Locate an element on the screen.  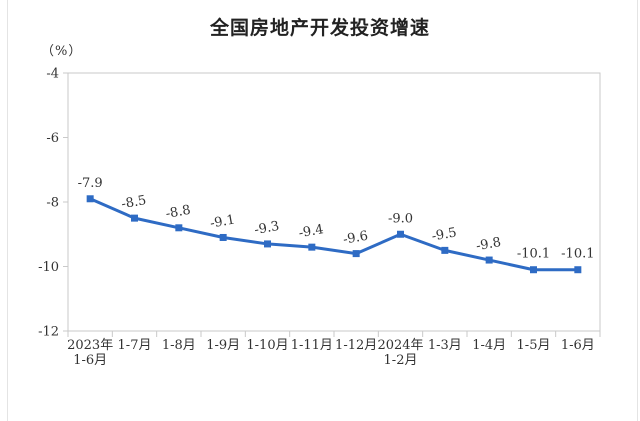
x-axis-tick-label: 1-3月 is located at coordinates (445, 345).